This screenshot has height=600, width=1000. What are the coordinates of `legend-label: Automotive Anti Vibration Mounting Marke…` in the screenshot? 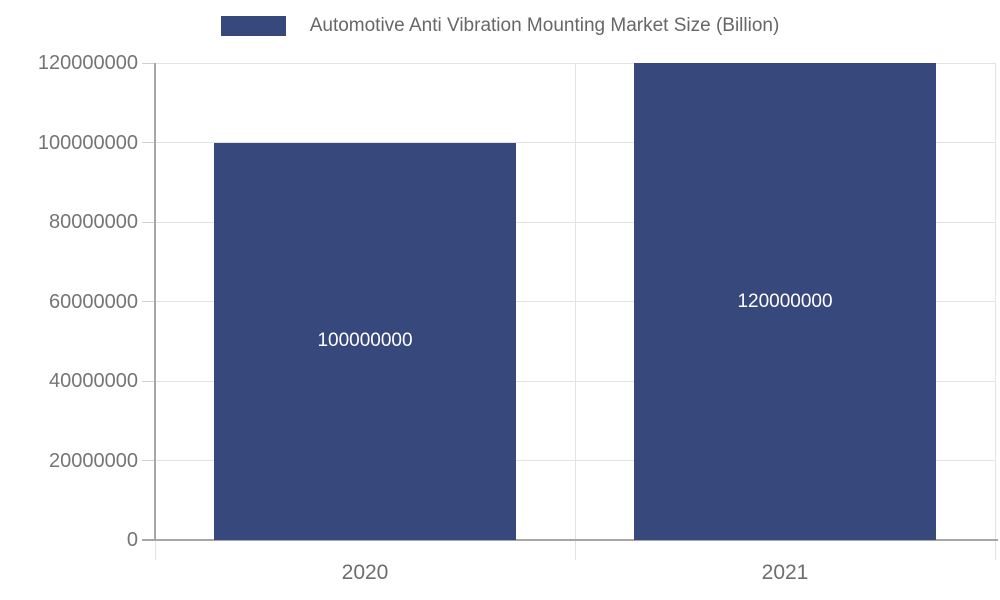 It's located at (544, 25).